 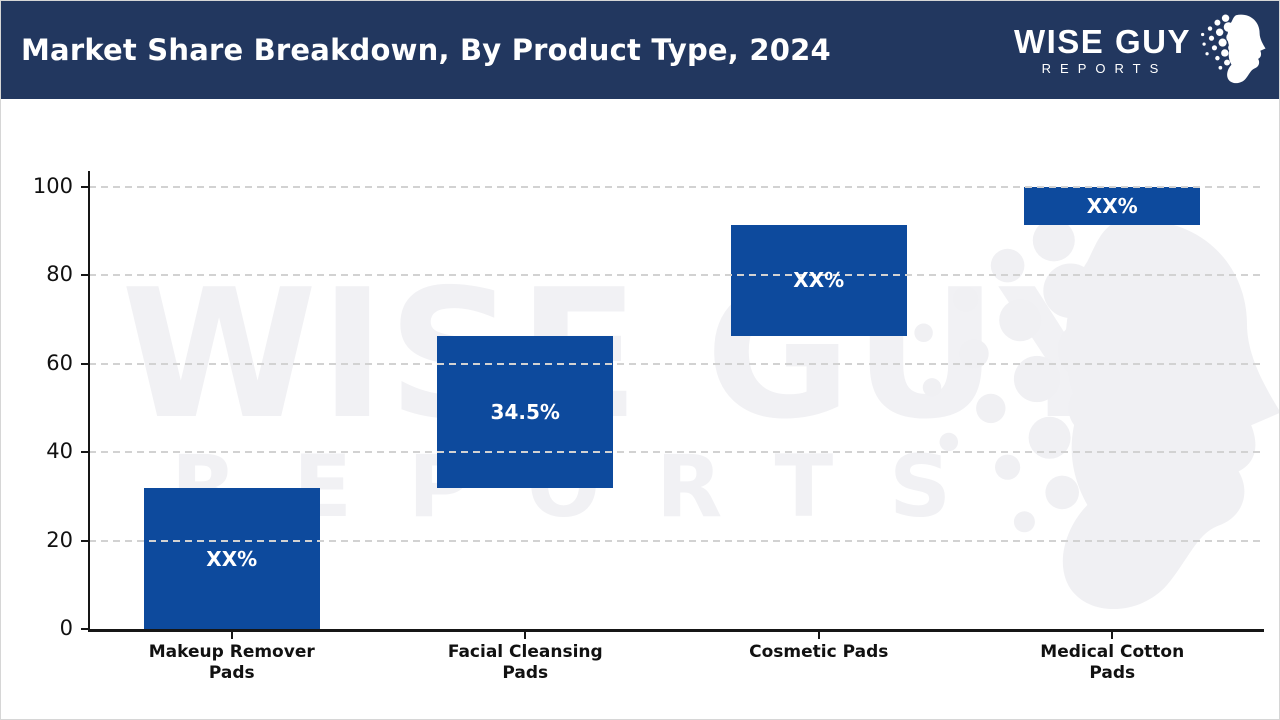 What do you see at coordinates (52, 186) in the screenshot?
I see `y-tick-label: 100` at bounding box center [52, 186].